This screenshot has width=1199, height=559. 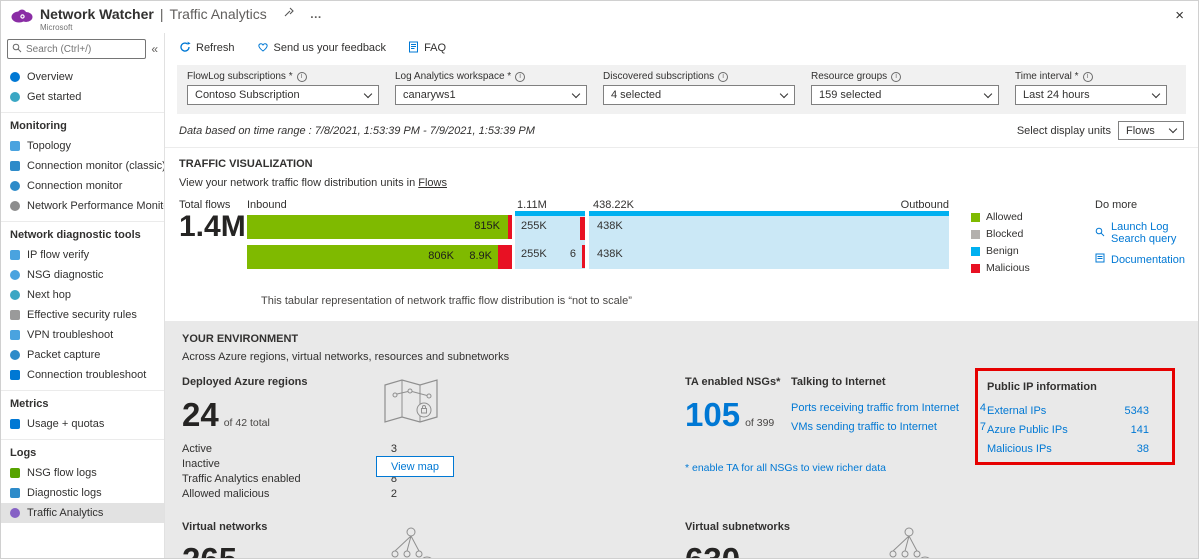 I want to click on sidebar-item-connection-monitor: Connection monitor, so click(x=82, y=186).